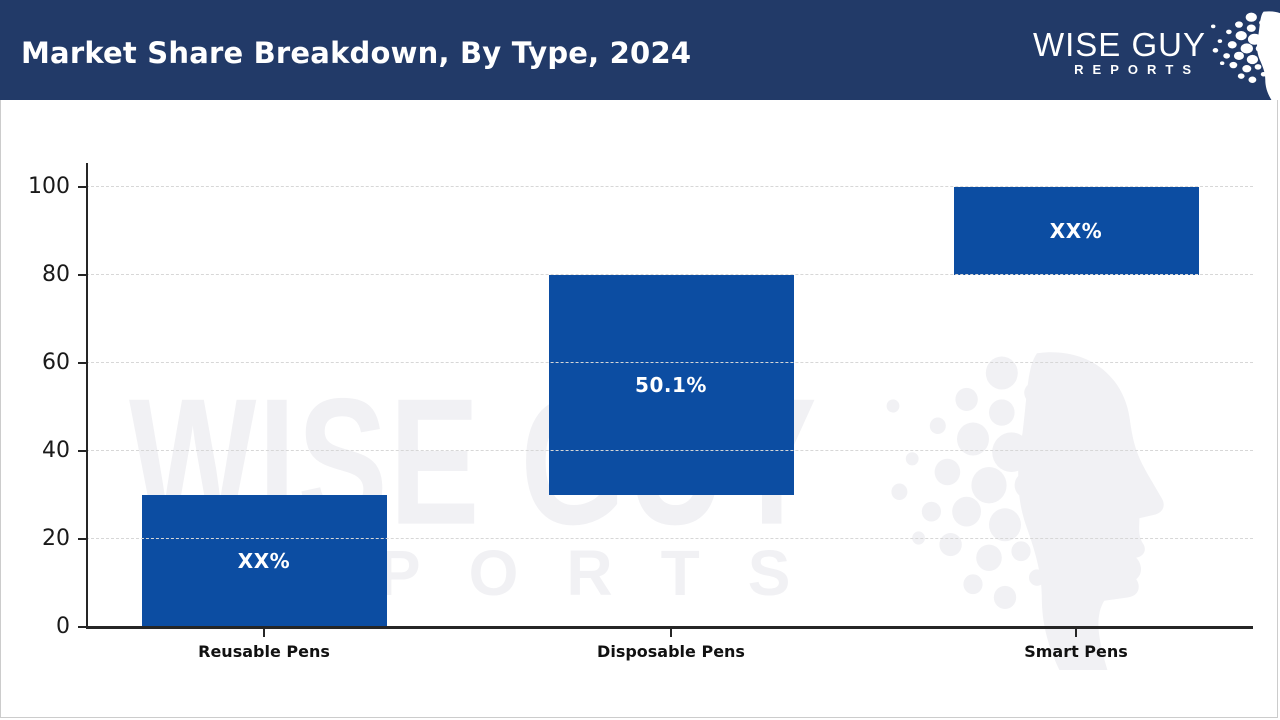 Image resolution: width=1280 pixels, height=720 pixels. I want to click on logo-wordmark: WISE GUY, so click(1119, 44).